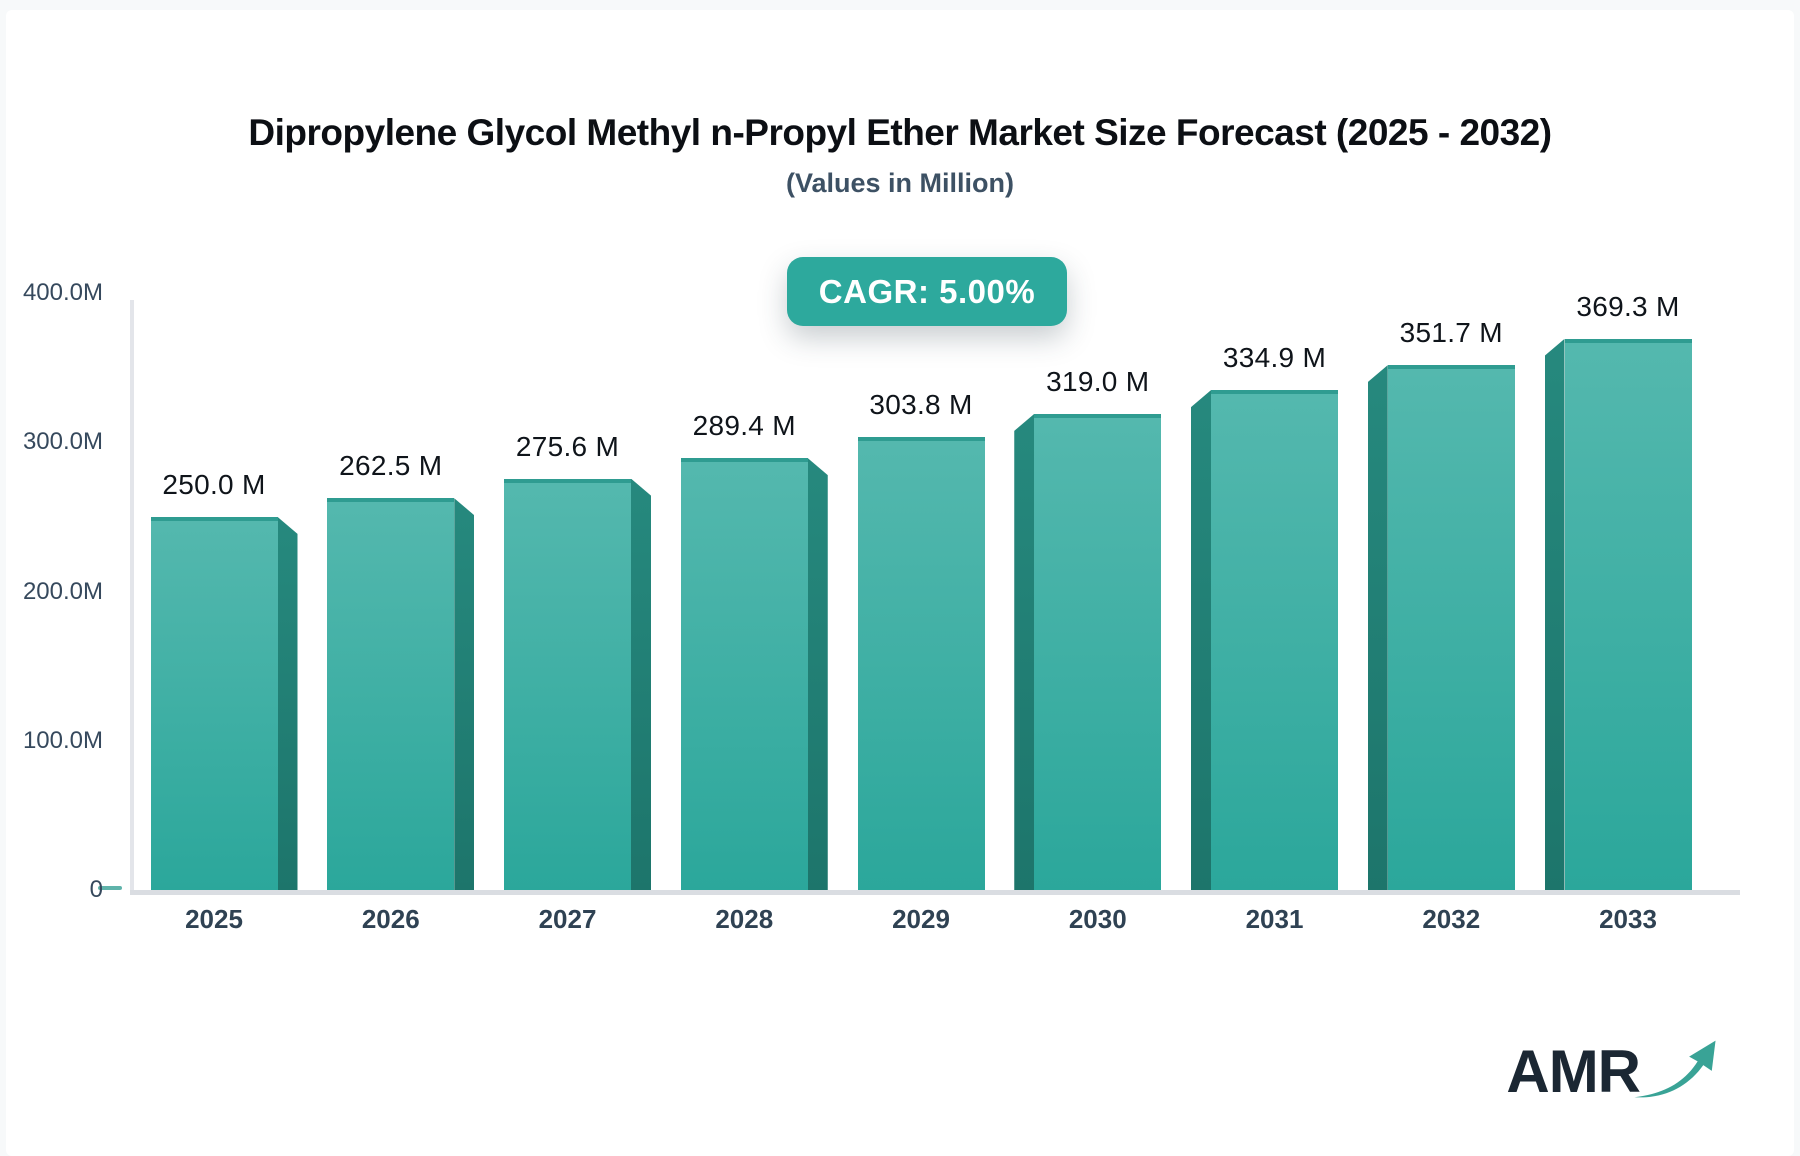 The image size is (1800, 1156). Describe the element at coordinates (391, 694) in the screenshot. I see `bar-2026` at that location.